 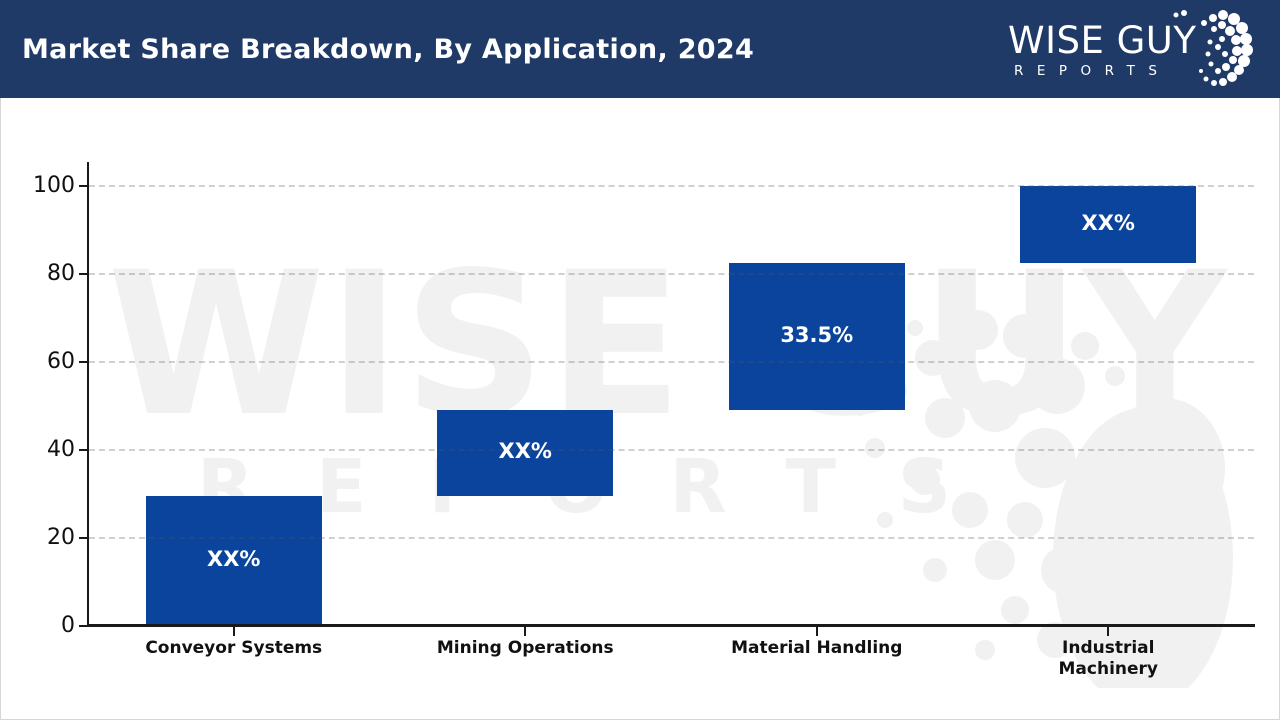 What do you see at coordinates (1213, 48) in the screenshot?
I see `dotted-face-icon` at bounding box center [1213, 48].